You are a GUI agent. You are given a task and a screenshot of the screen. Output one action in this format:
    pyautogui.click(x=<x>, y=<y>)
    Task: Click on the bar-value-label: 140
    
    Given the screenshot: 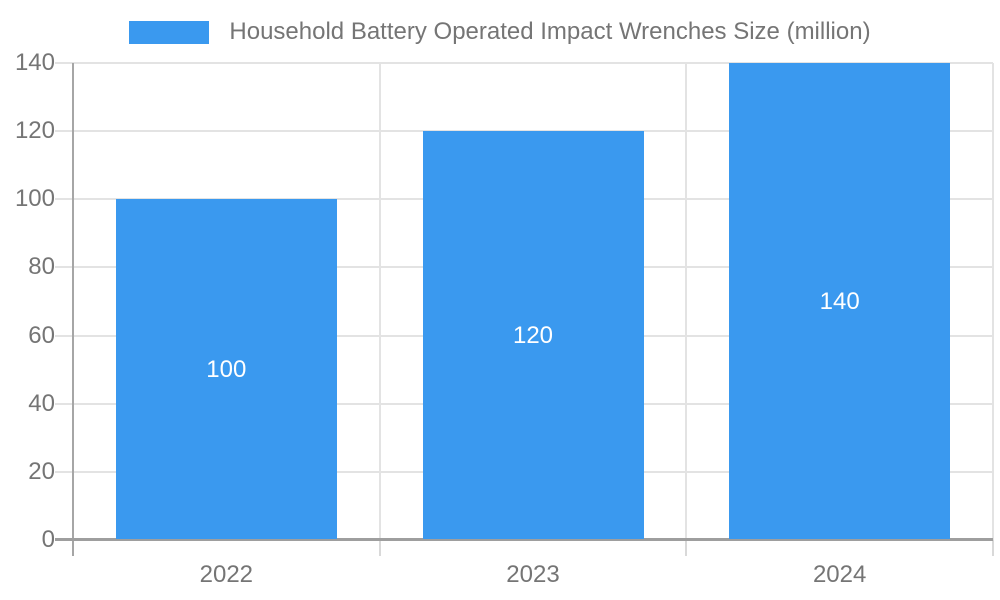 What is the action you would take?
    pyautogui.click(x=839, y=301)
    